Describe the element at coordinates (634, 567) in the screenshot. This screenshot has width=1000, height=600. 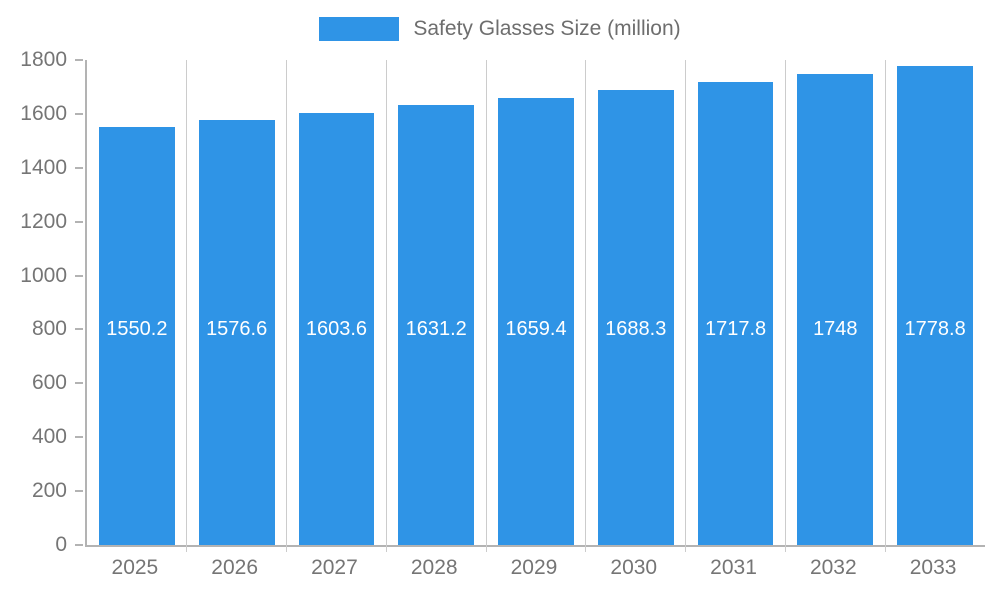
I see `x-axis-label: 2030` at that location.